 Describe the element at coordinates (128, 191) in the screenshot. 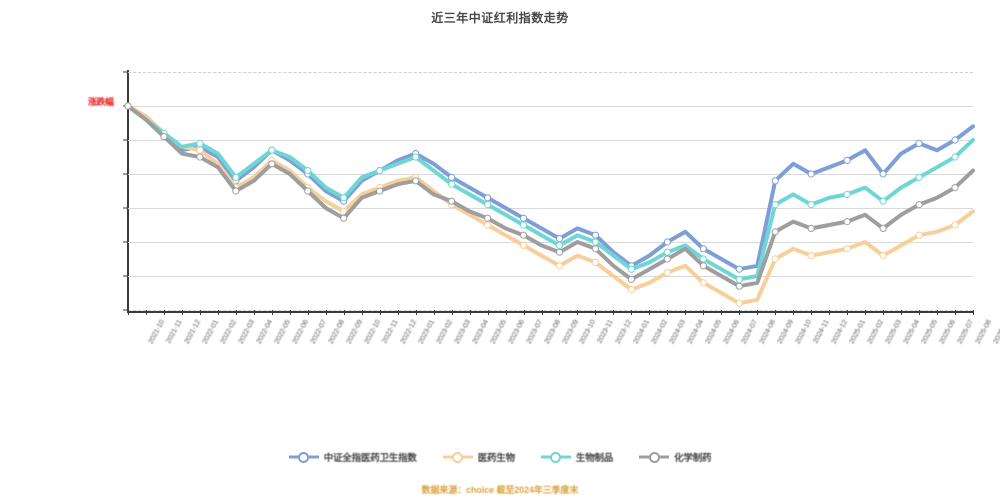

I see `y-axis-line` at that location.